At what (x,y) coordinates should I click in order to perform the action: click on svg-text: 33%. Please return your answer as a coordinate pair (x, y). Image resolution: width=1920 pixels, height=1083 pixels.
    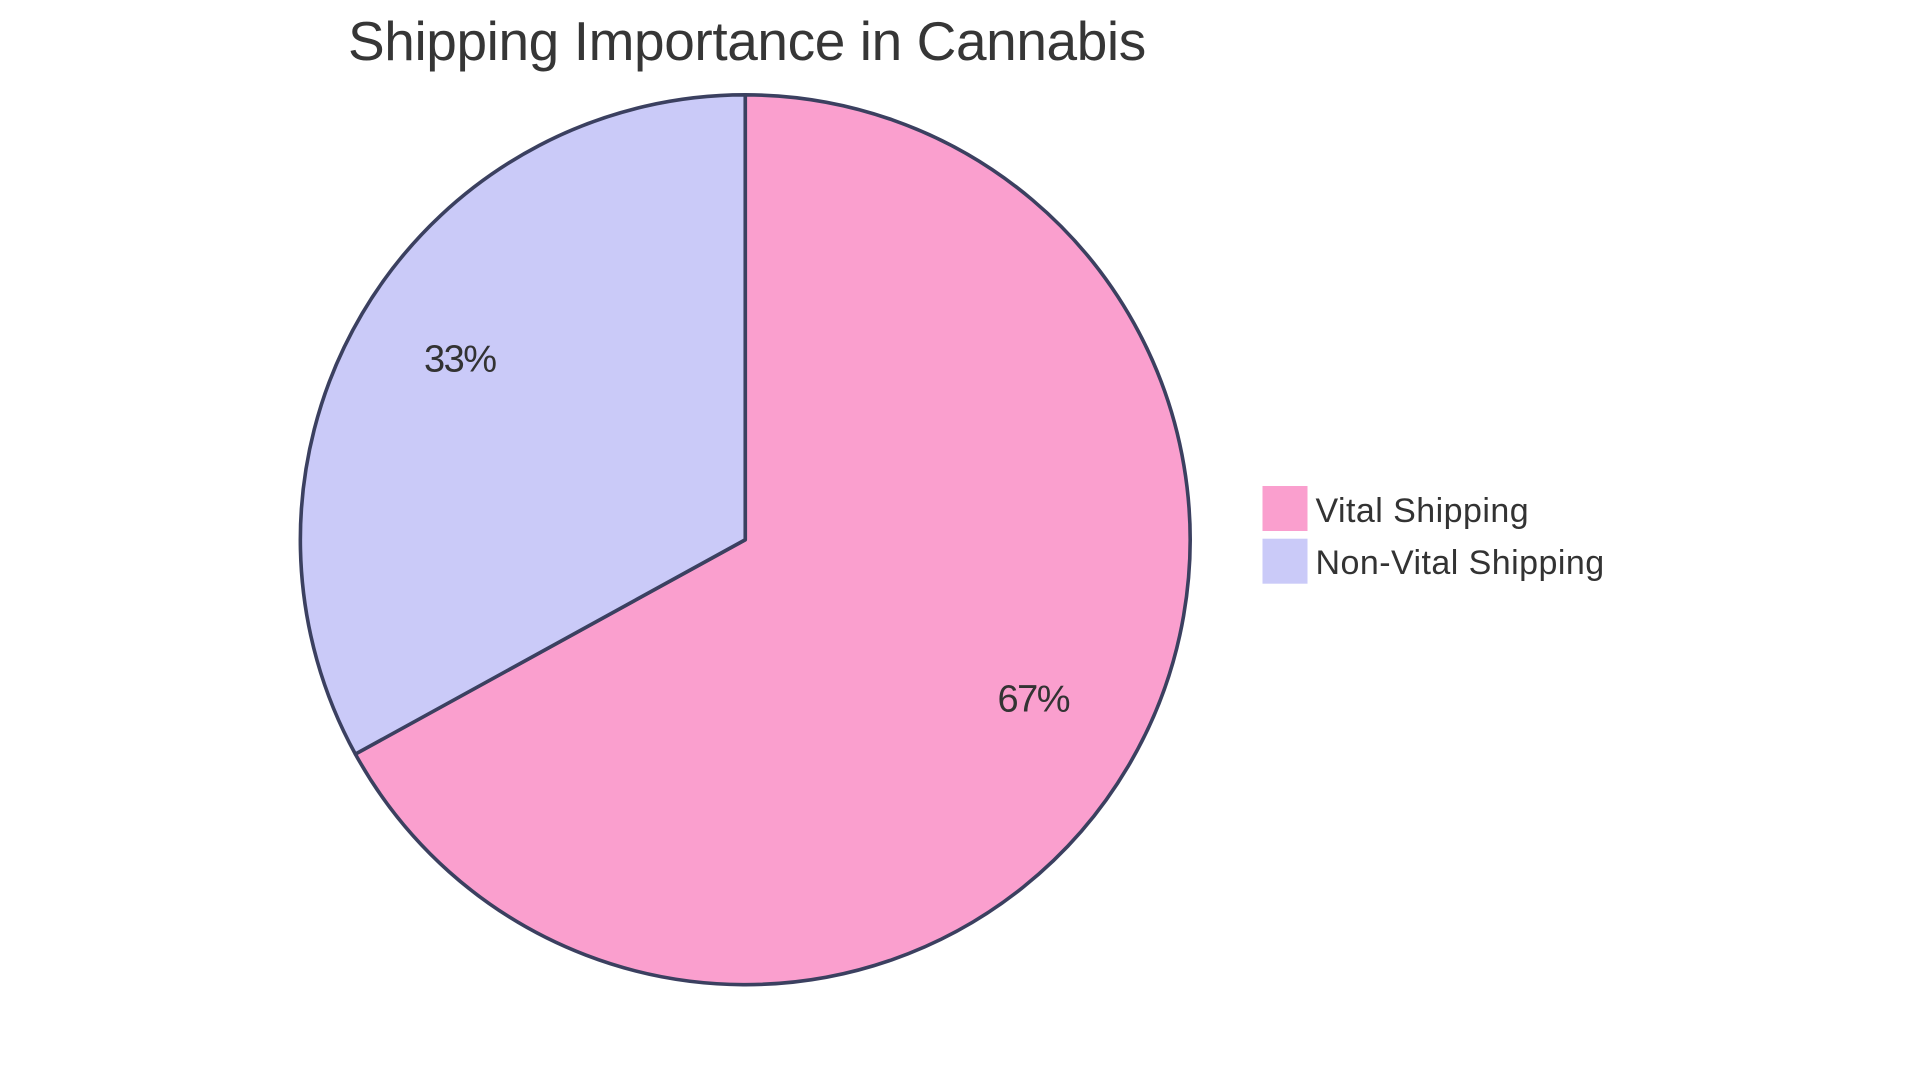
    Looking at the image, I should click on (460, 360).